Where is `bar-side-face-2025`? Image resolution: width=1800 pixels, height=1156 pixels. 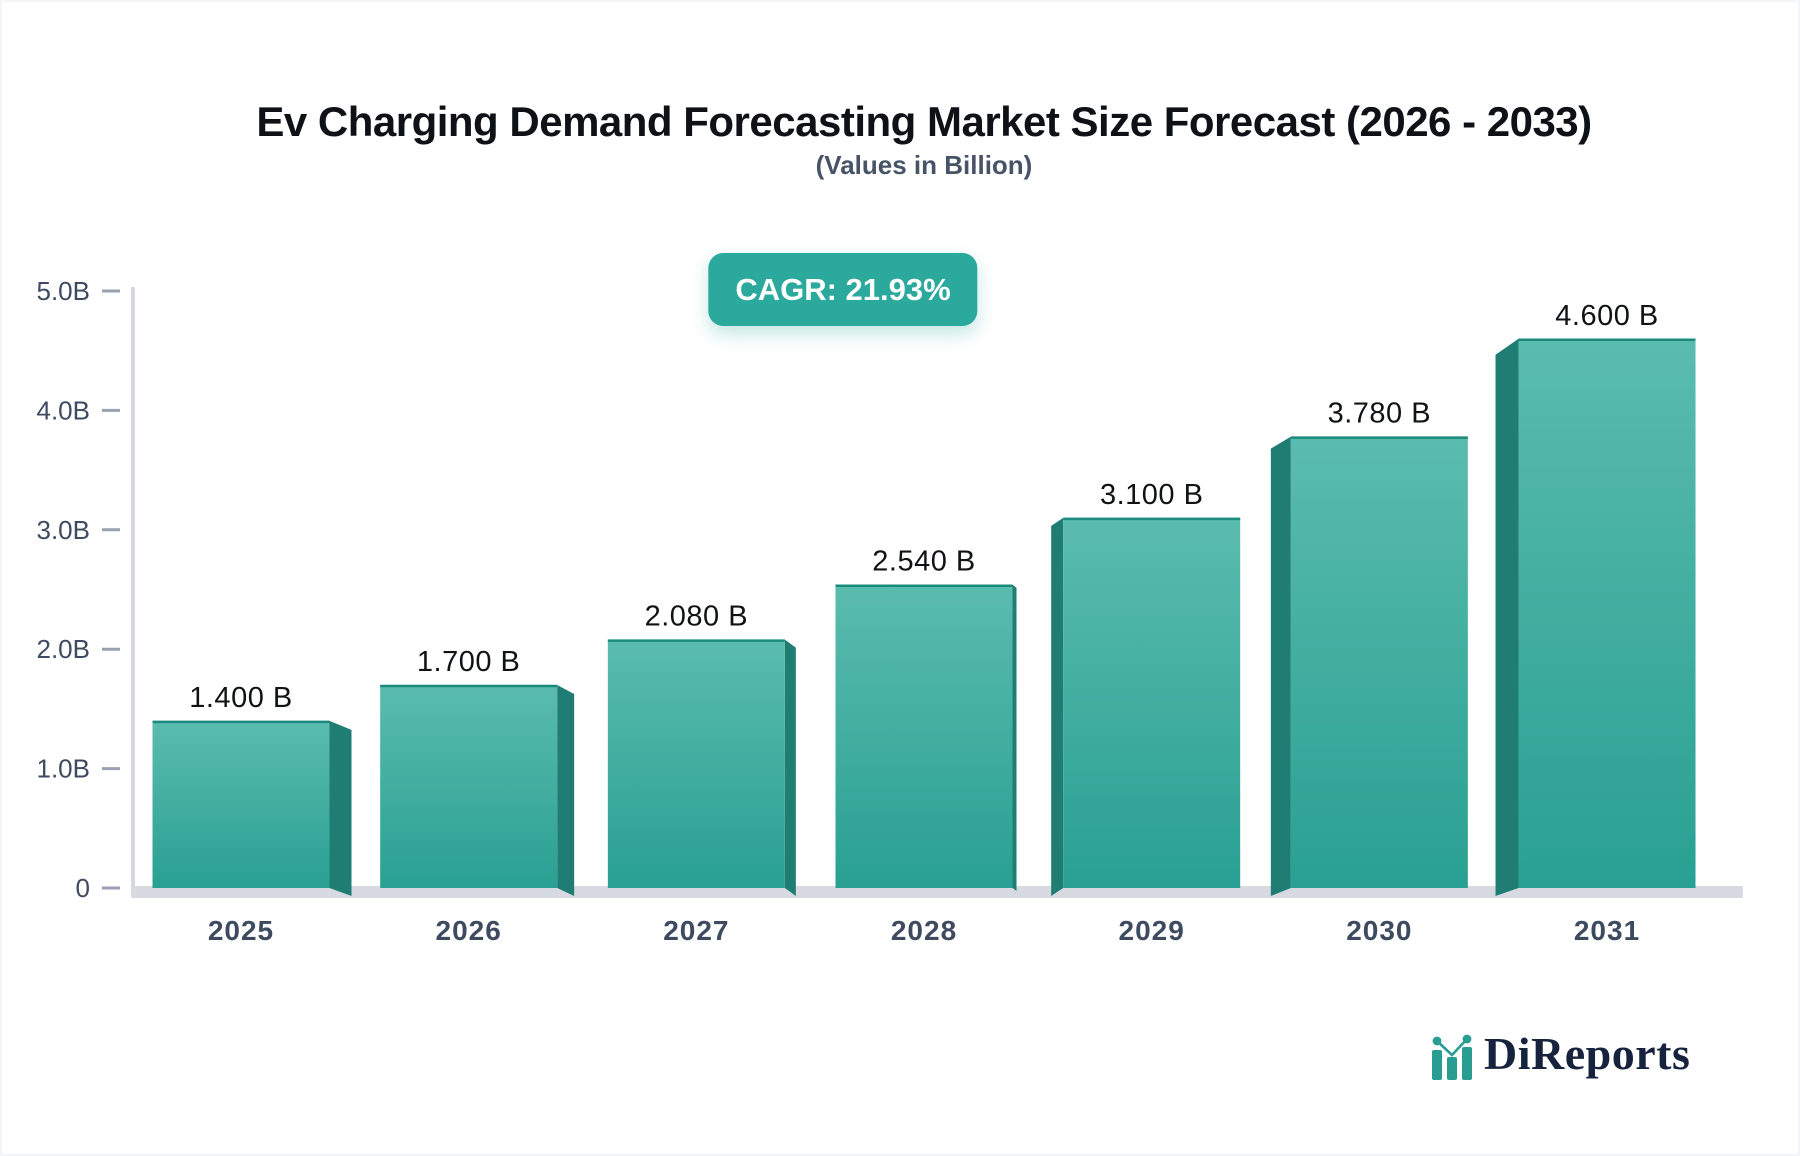
bar-side-face-2025 is located at coordinates (340, 808).